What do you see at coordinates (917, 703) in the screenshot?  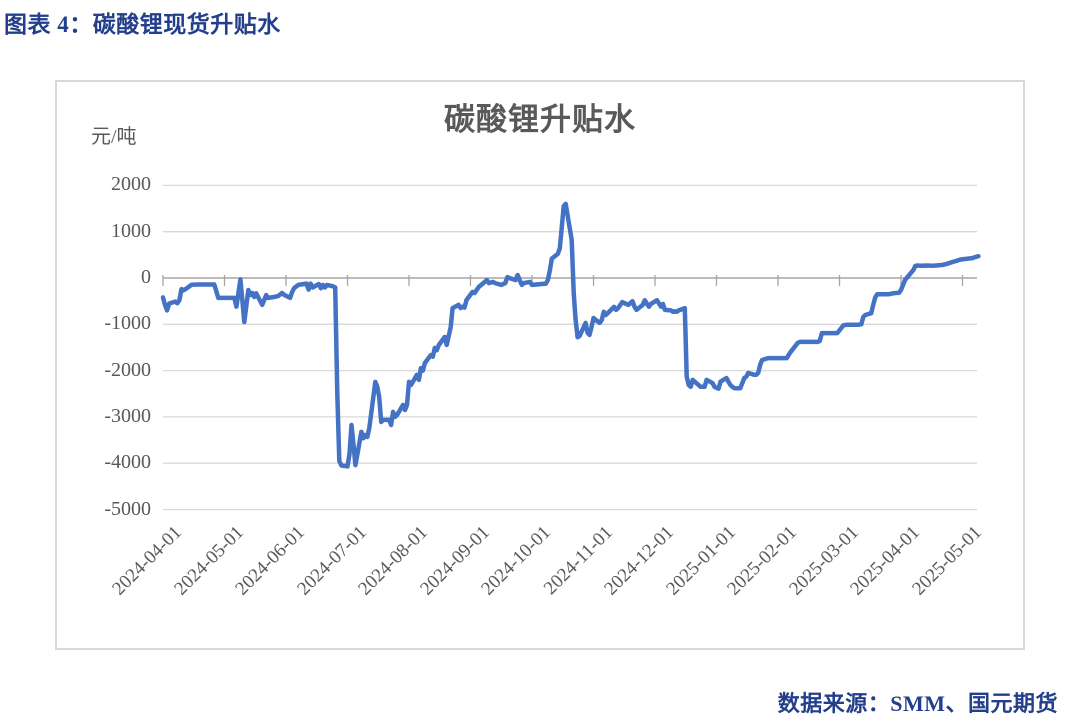 I see `data-source: 数据来源：SMM、国元期货` at bounding box center [917, 703].